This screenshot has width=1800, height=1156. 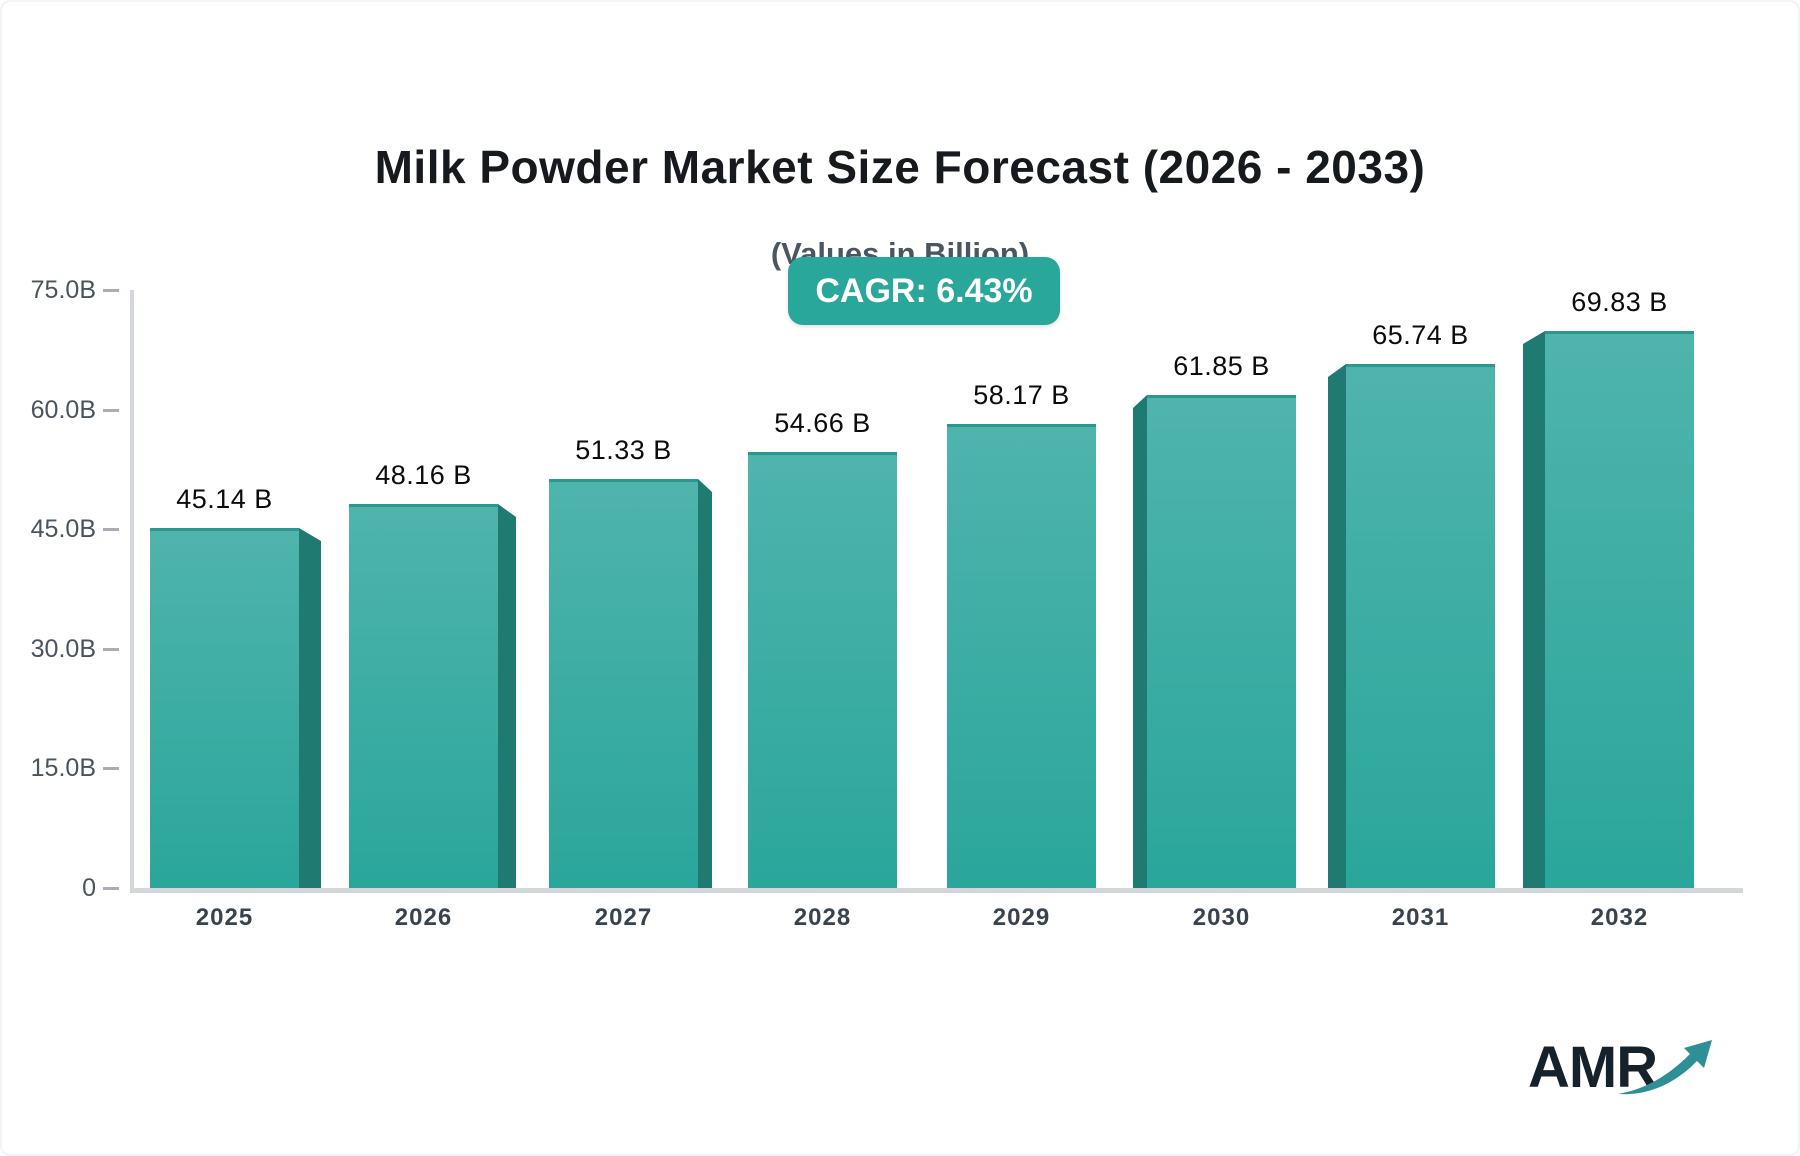 What do you see at coordinates (310, 708) in the screenshot?
I see `bar-2025-side-face` at bounding box center [310, 708].